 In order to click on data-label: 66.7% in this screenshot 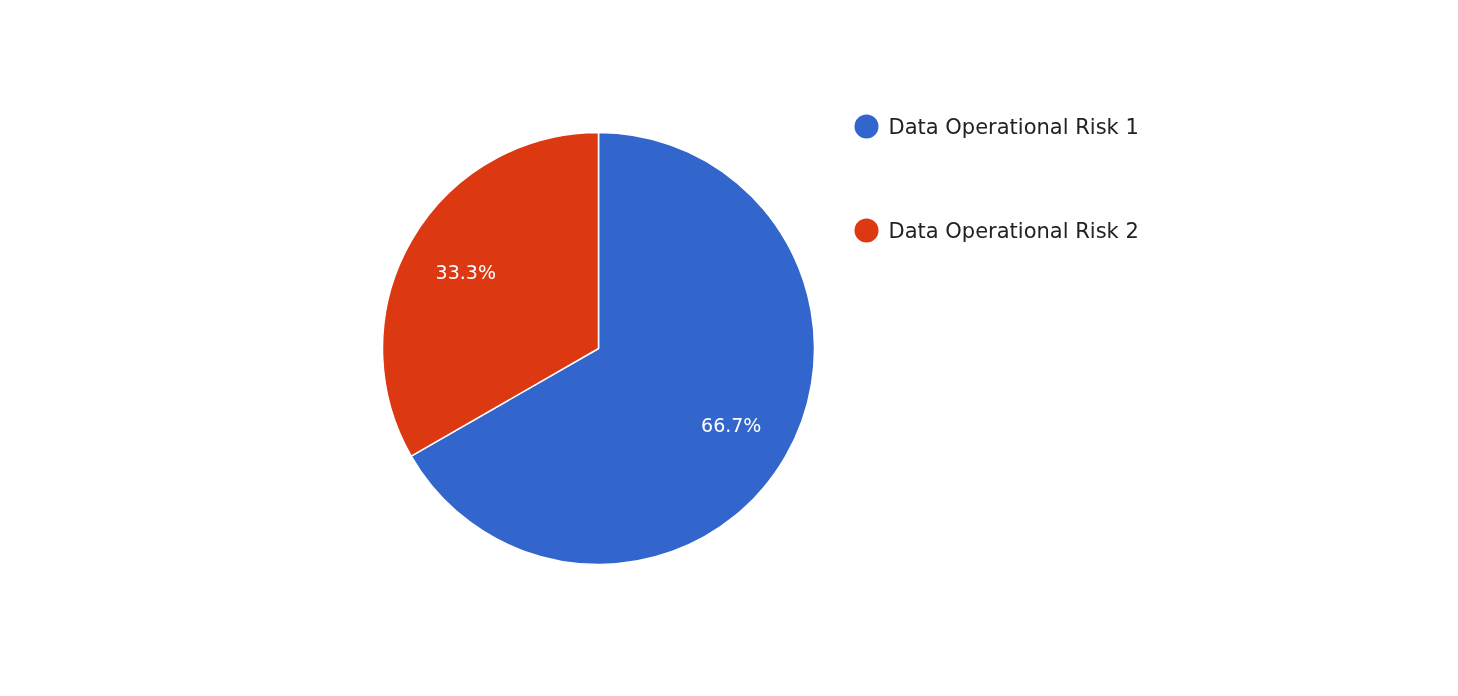, I will do `click(731, 425)`.